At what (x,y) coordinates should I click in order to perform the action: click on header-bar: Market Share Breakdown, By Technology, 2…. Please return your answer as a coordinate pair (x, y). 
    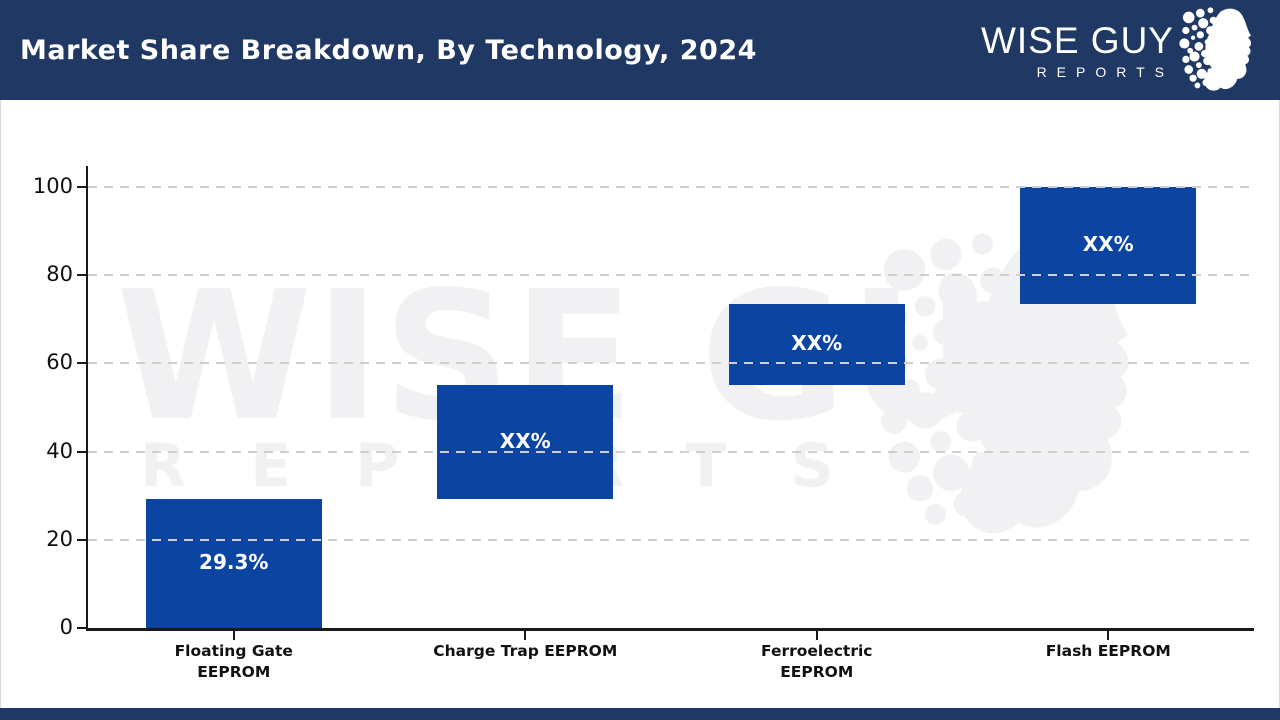
    Looking at the image, I should click on (640, 50).